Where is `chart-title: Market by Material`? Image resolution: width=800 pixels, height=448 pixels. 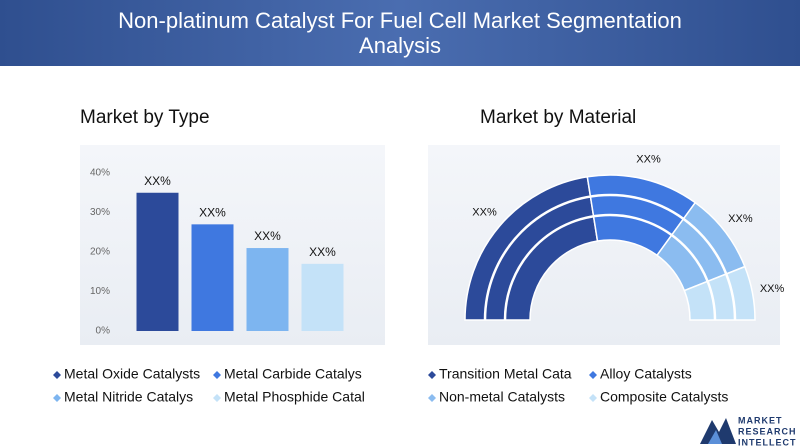
chart-title: Market by Material is located at coordinates (558, 117).